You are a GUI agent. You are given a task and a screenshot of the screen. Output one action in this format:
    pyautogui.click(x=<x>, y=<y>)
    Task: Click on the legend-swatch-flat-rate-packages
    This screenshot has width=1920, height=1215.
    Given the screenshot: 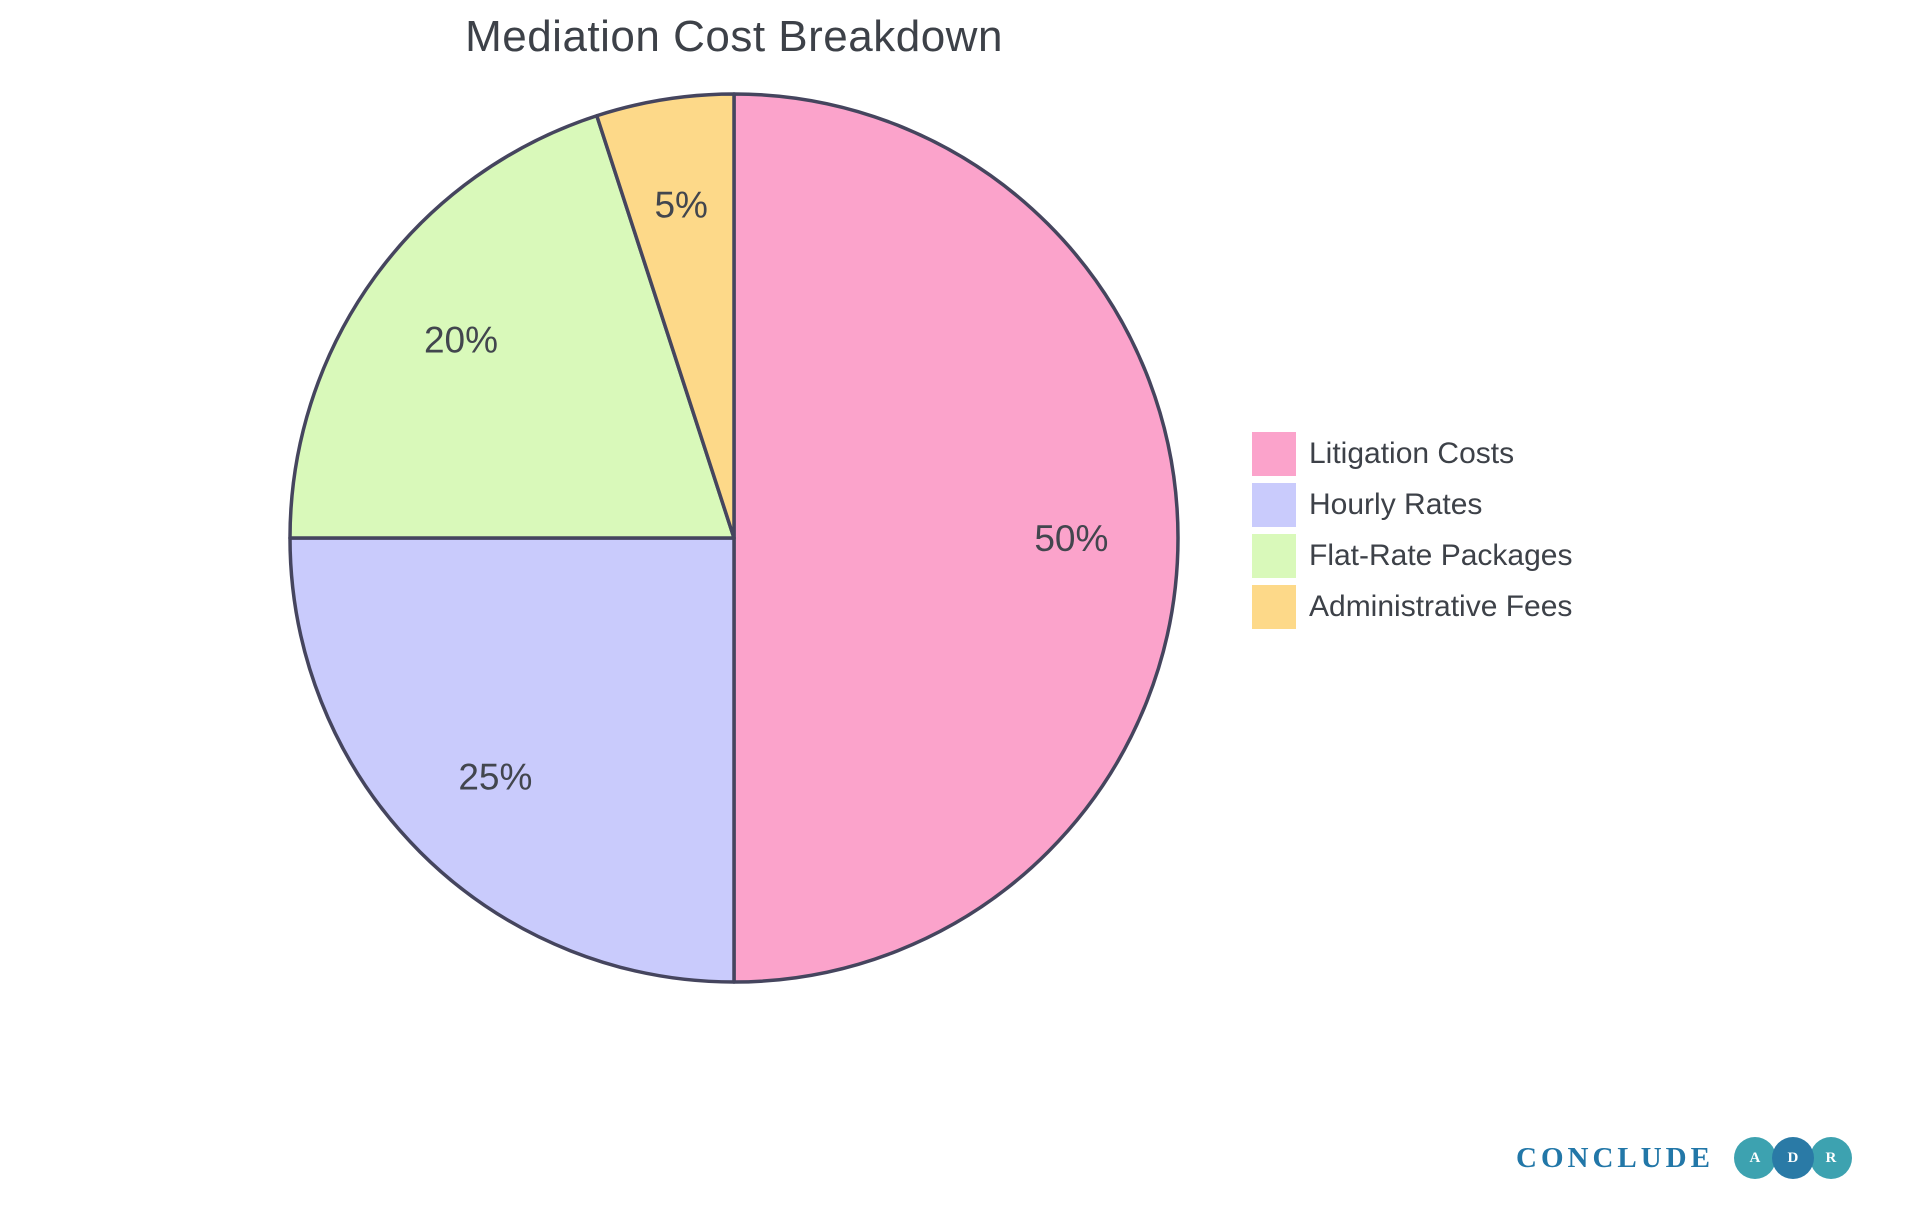 What is the action you would take?
    pyautogui.click(x=1274, y=556)
    